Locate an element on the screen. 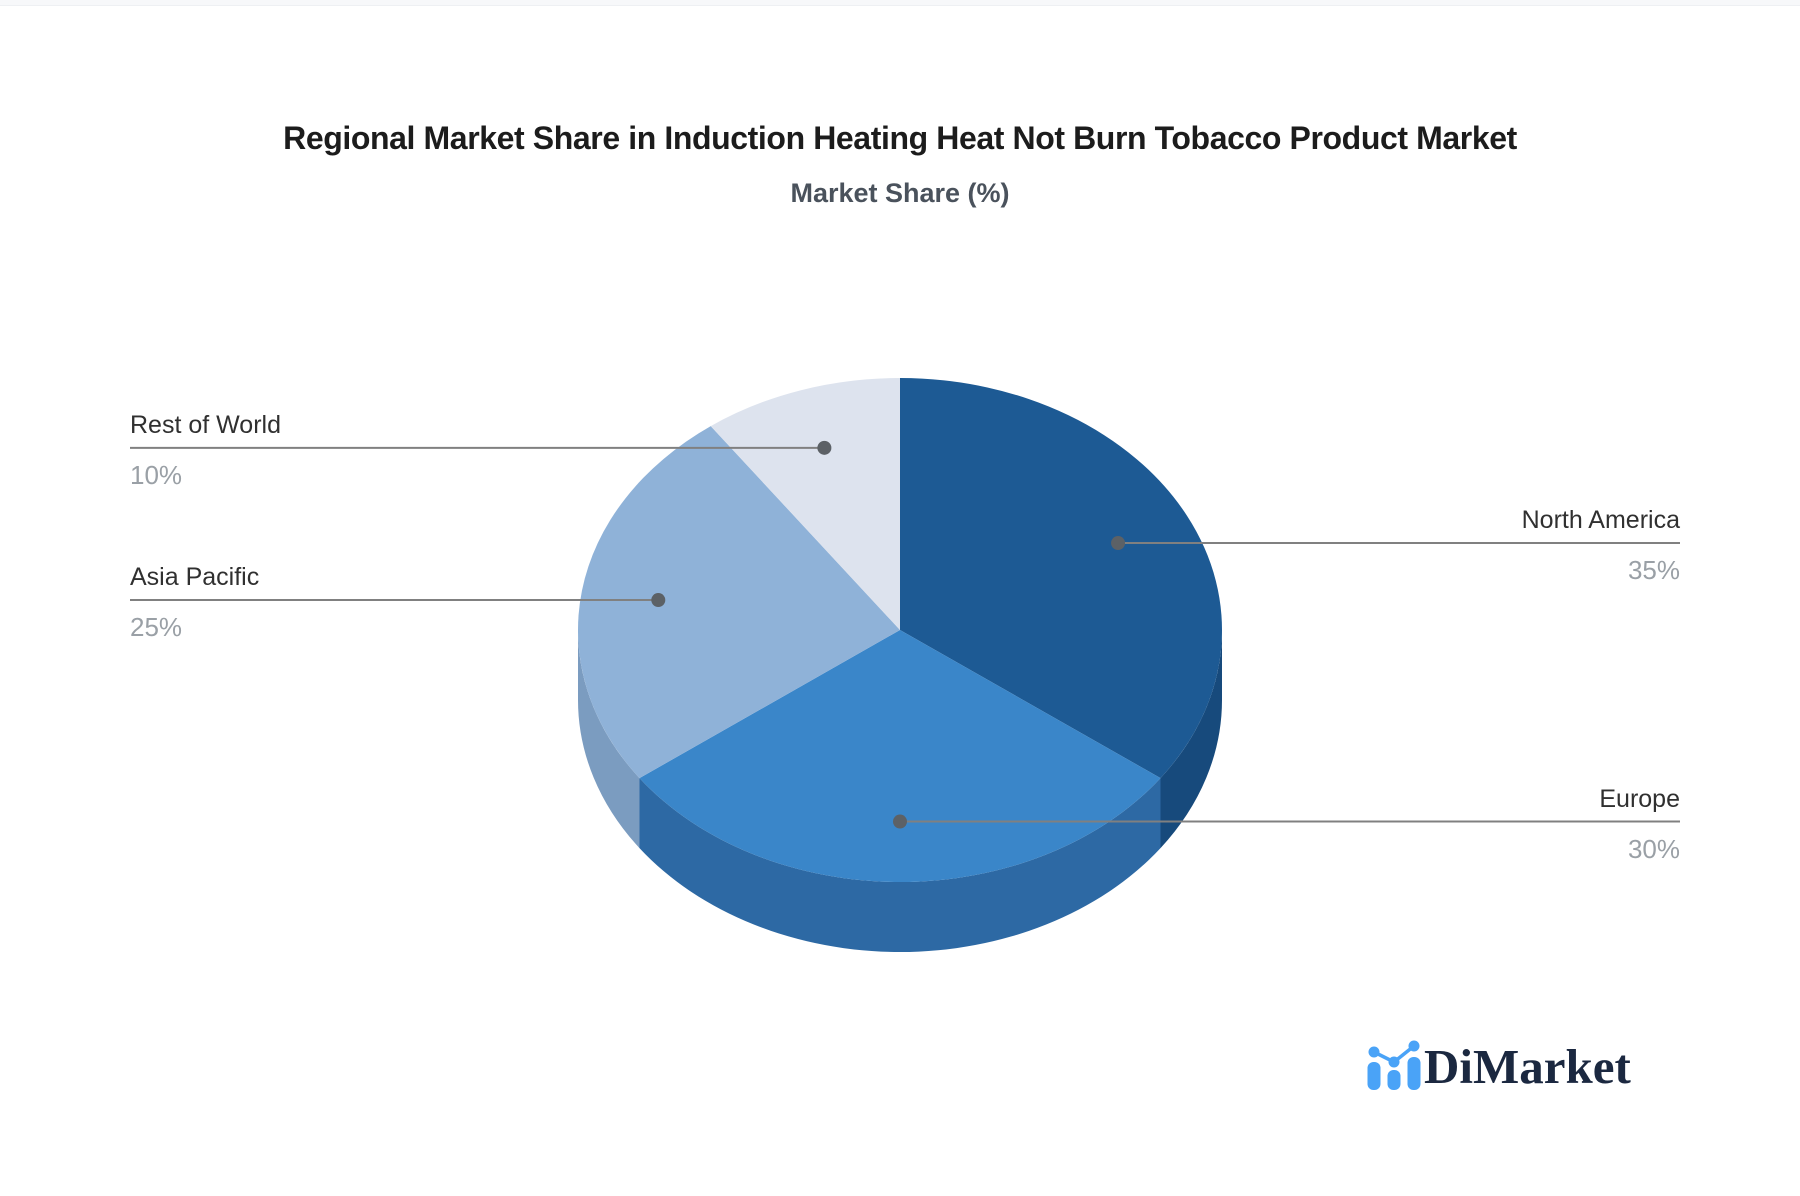 The height and width of the screenshot is (1196, 1800). slice-label: Asia Pacific is located at coordinates (195, 577).